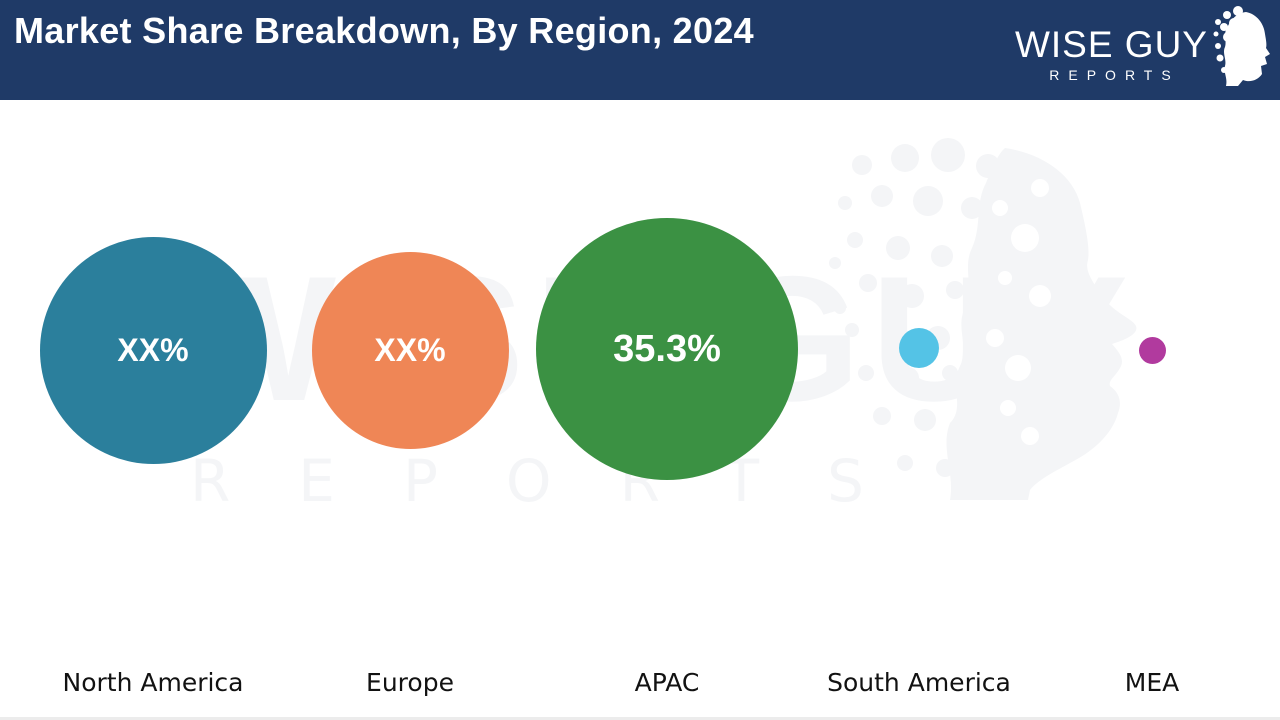 The image size is (1280, 720). What do you see at coordinates (153, 682) in the screenshot?
I see `category-label-north-america: North America` at bounding box center [153, 682].